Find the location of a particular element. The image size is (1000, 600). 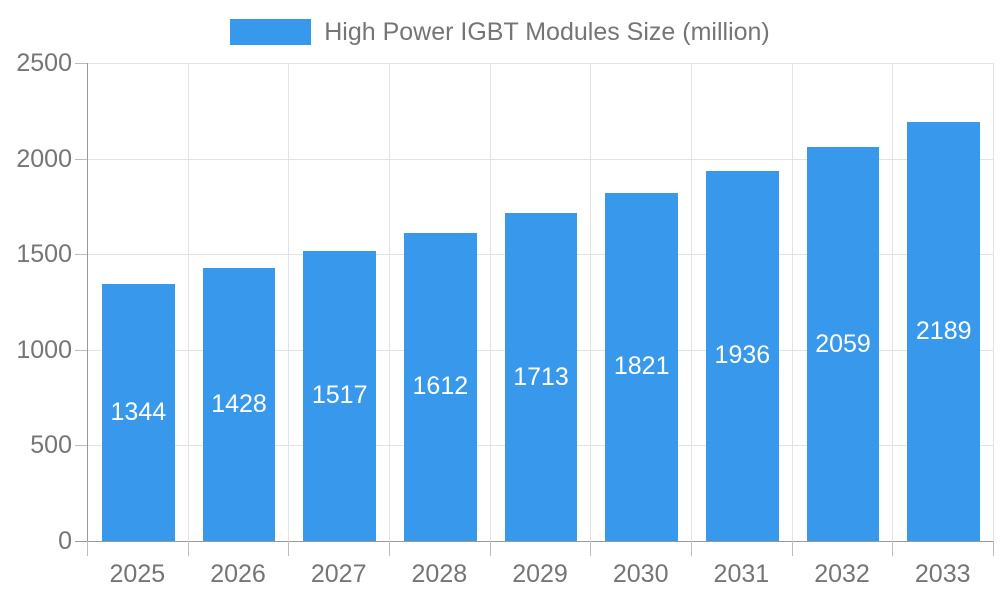

legend-label: High Power IGBT Modules Size (million) is located at coordinates (547, 32).